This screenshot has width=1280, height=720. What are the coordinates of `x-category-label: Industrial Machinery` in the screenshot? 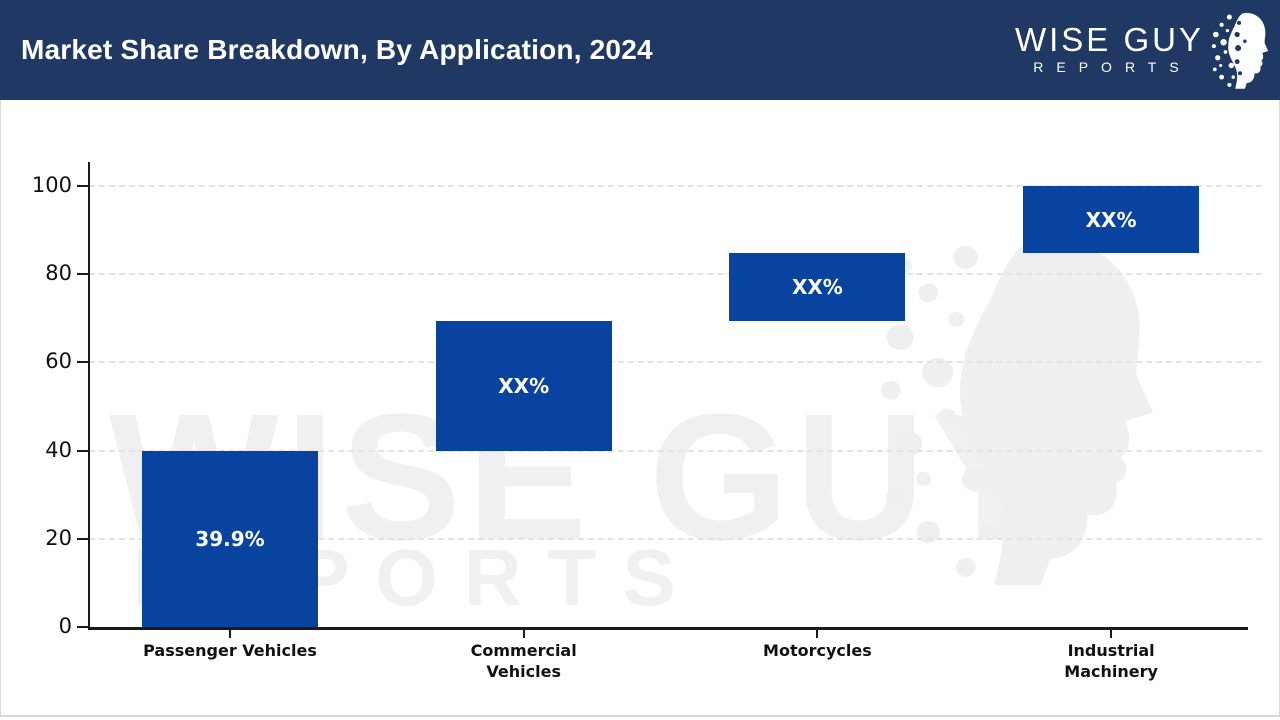 It's located at (1111, 661).